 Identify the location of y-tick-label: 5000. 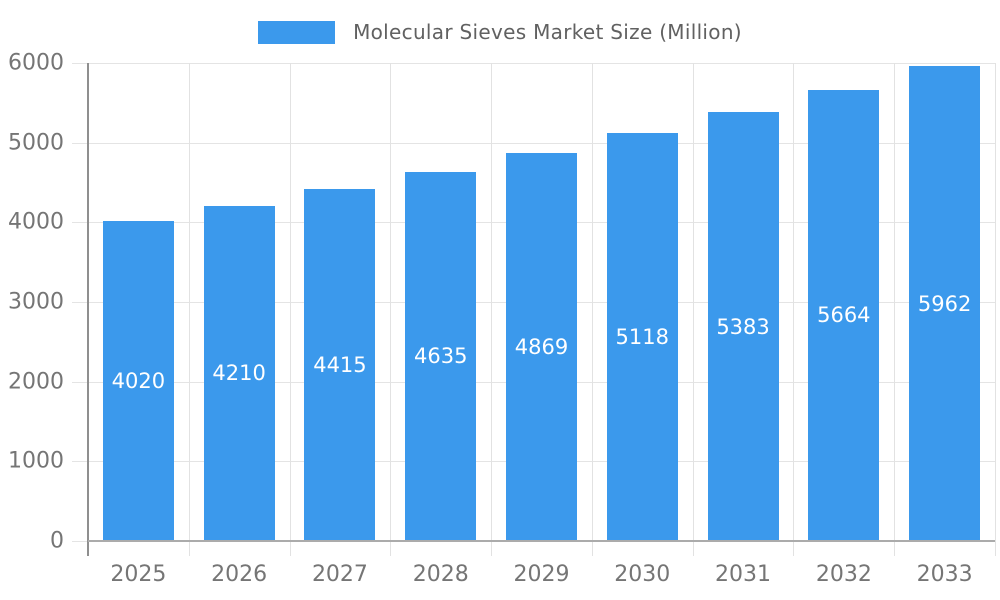
(36, 143).